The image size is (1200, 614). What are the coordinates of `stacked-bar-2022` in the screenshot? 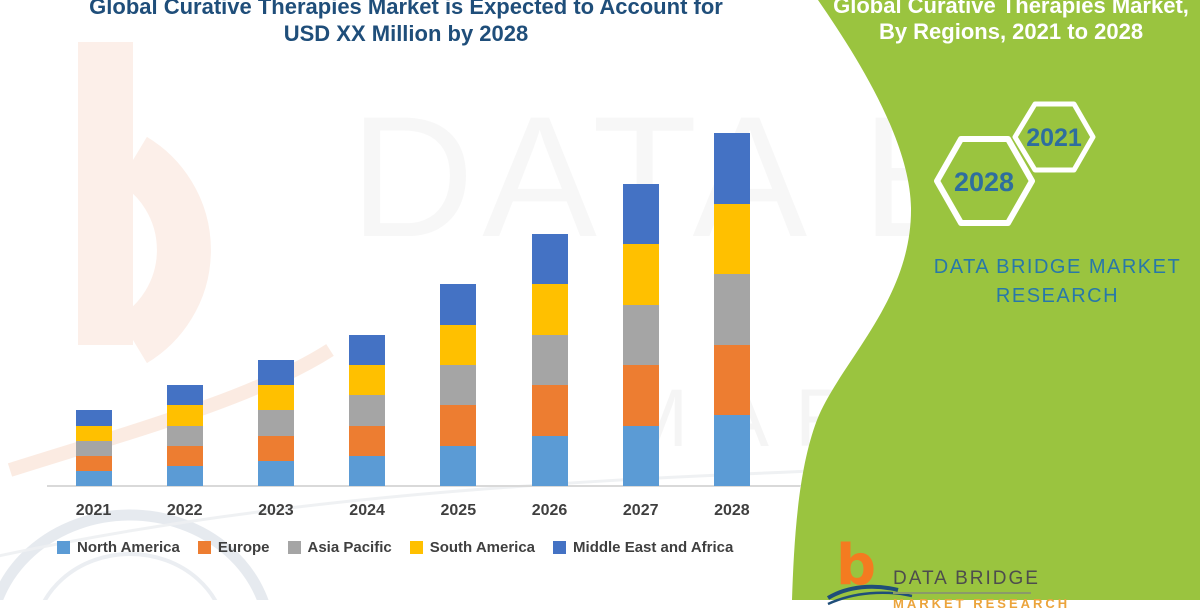 It's located at (184, 435).